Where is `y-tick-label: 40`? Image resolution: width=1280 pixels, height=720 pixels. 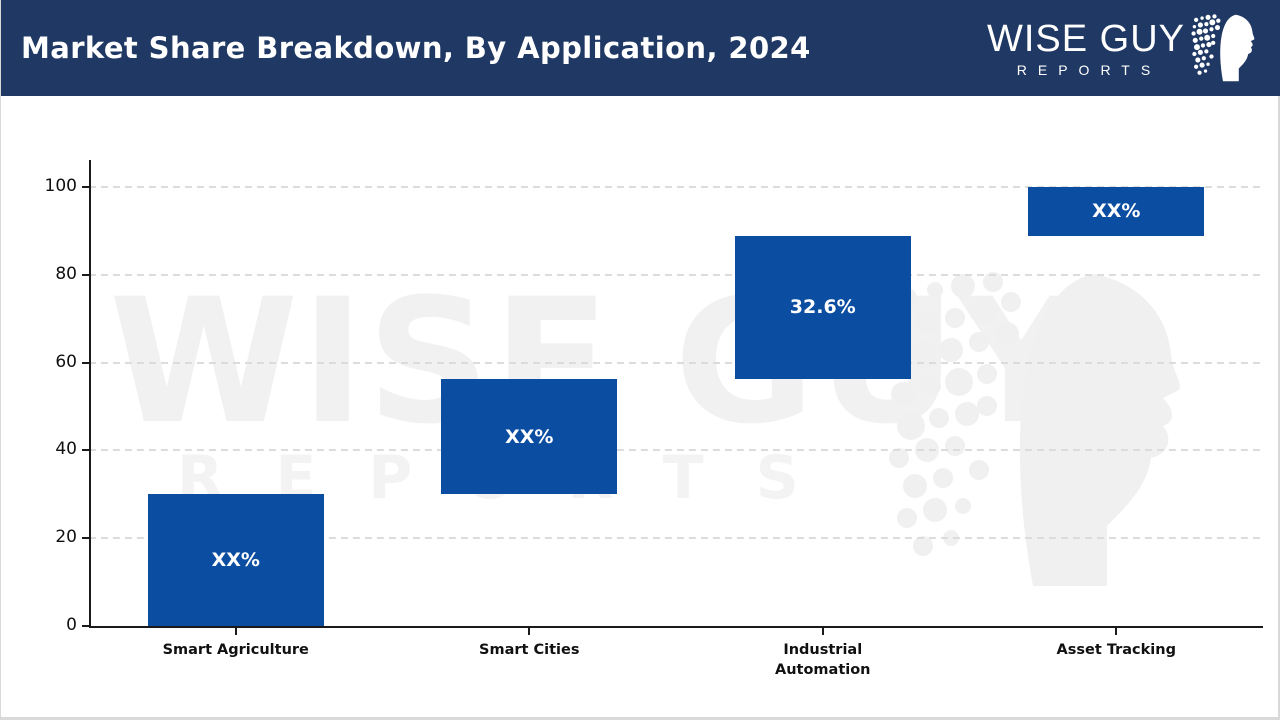 y-tick-label: 40 is located at coordinates (66, 449).